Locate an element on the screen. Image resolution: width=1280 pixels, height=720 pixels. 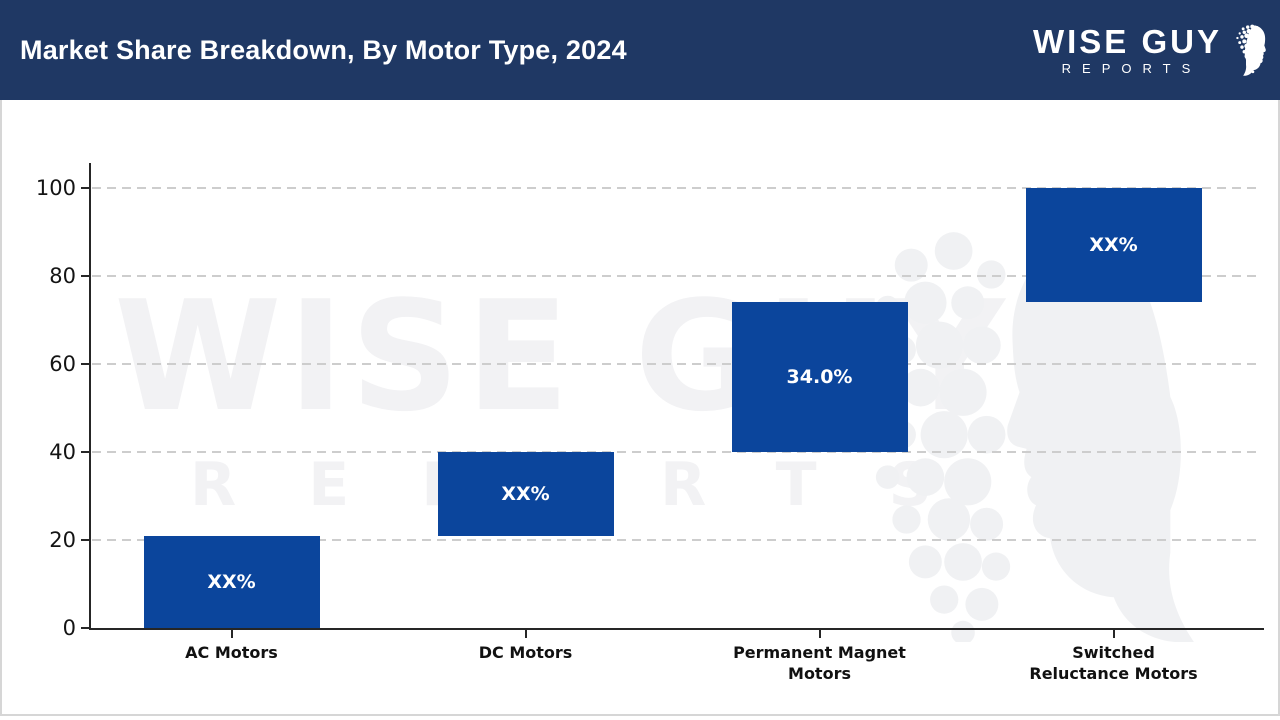
y-axis-line is located at coordinates (90, 396).